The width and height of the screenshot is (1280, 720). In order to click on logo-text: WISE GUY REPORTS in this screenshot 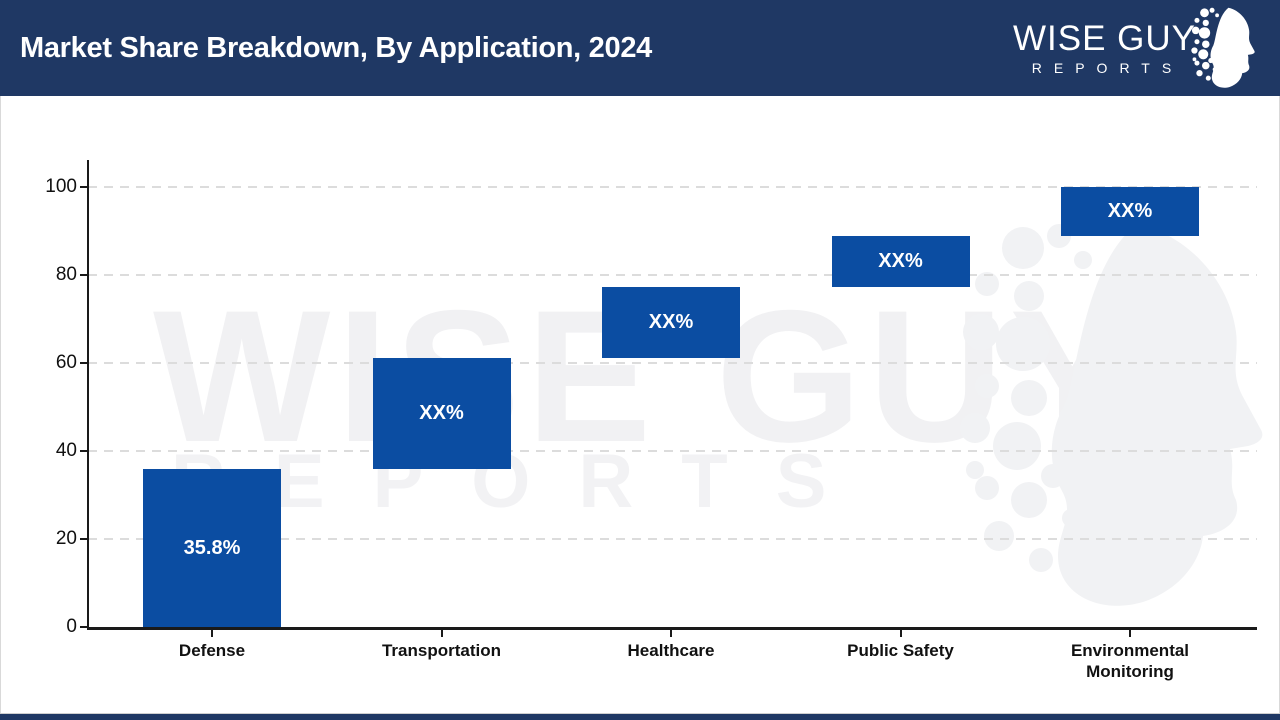, I will do `click(1104, 48)`.